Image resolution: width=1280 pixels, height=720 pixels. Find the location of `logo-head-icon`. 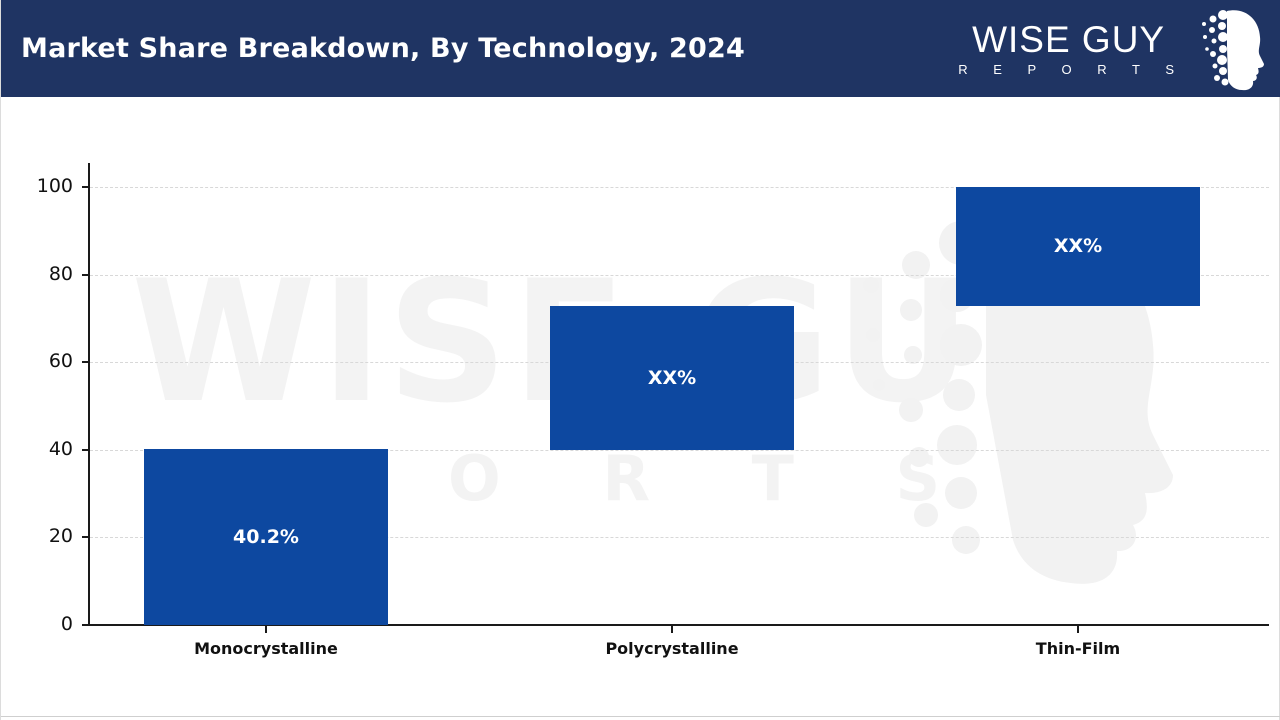

logo-head-icon is located at coordinates (1233, 50).